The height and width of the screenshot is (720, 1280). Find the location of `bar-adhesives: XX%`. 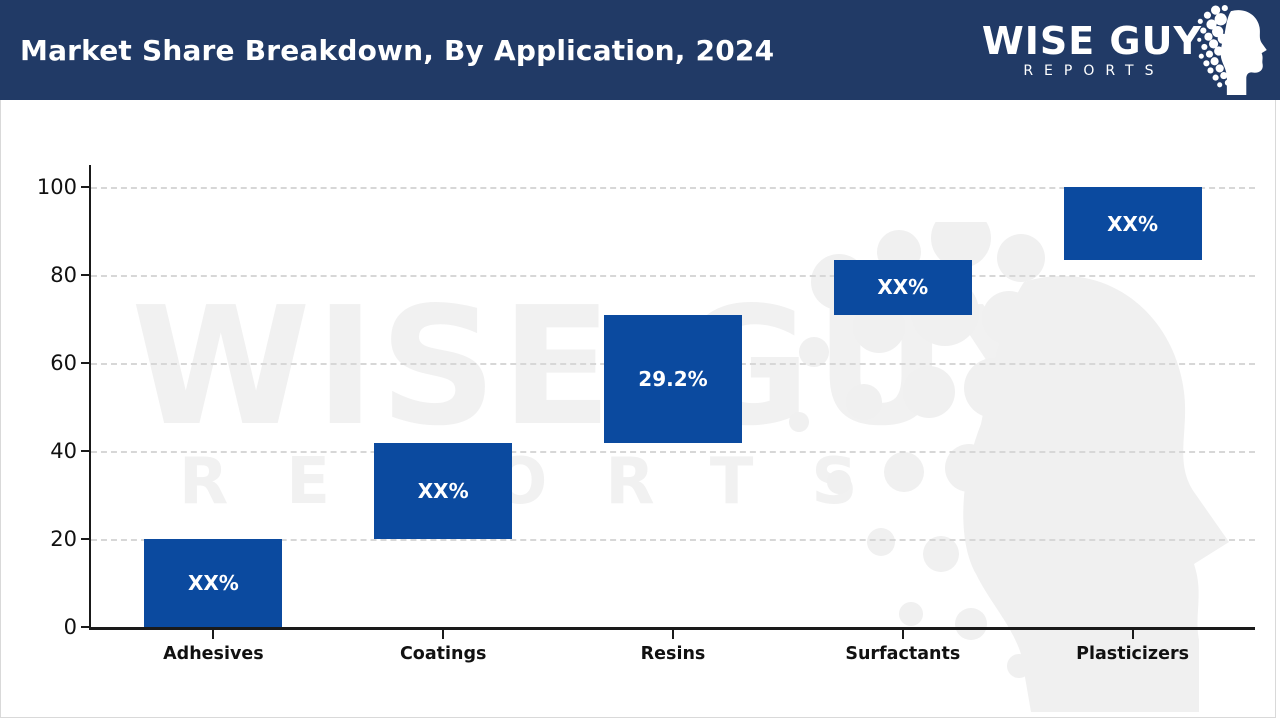

bar-adhesives: XX% is located at coordinates (213, 583).